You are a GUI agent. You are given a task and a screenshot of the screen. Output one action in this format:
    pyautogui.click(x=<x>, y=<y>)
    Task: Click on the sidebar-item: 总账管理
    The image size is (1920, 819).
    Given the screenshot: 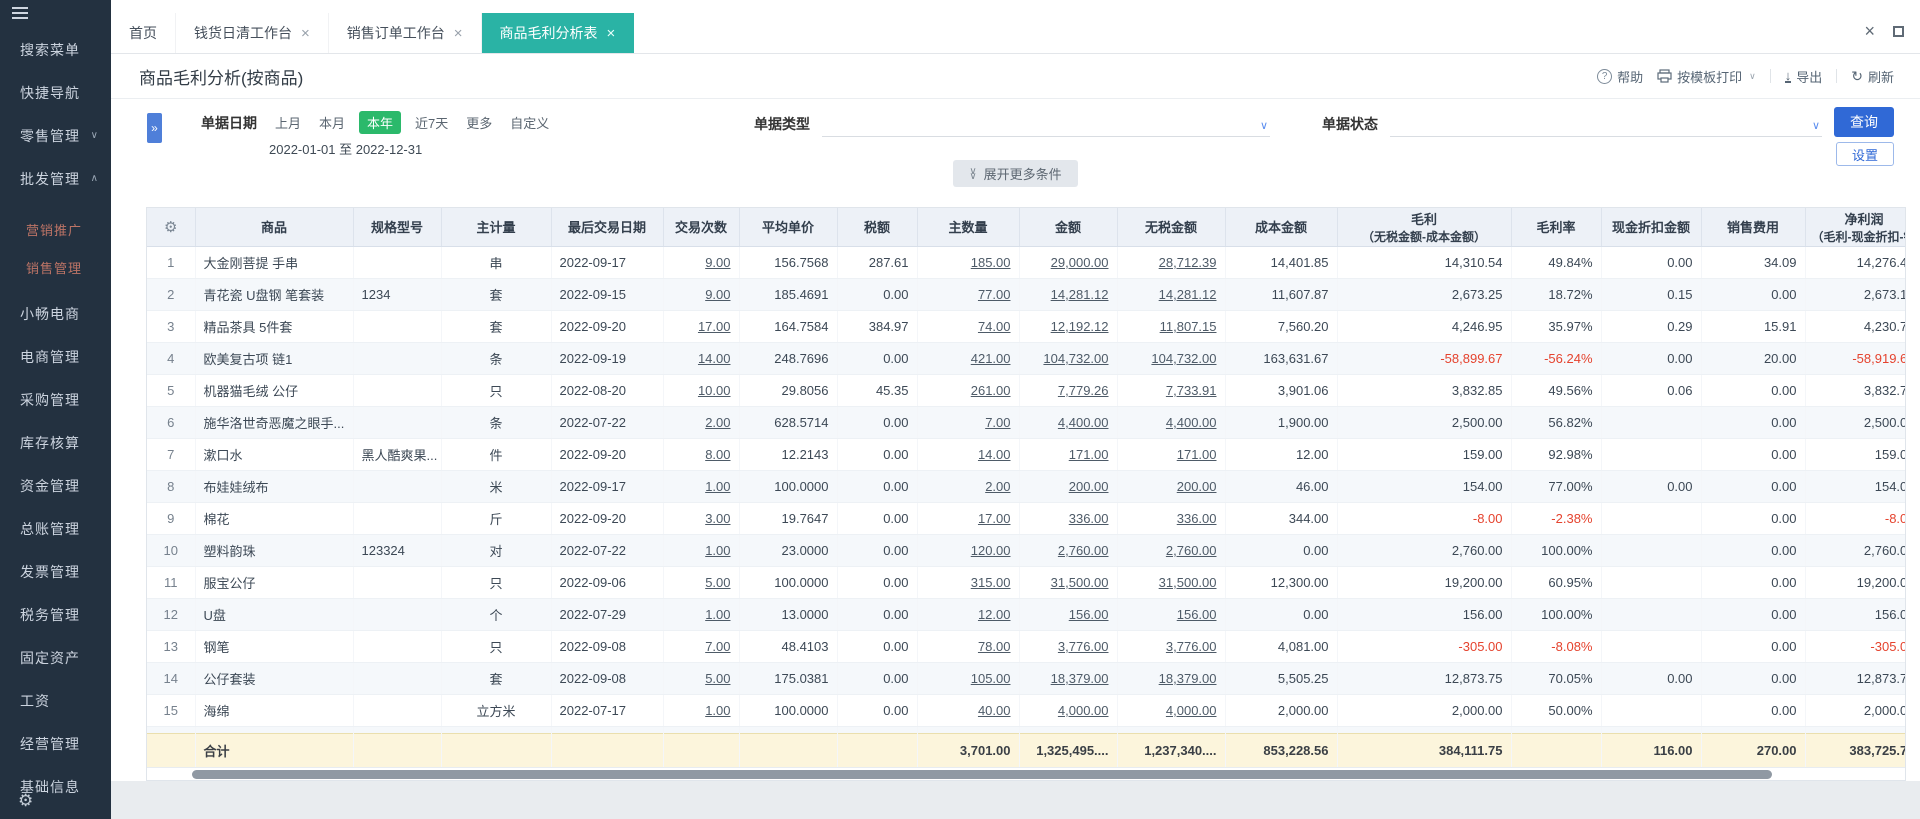 What is the action you would take?
    pyautogui.click(x=55, y=528)
    